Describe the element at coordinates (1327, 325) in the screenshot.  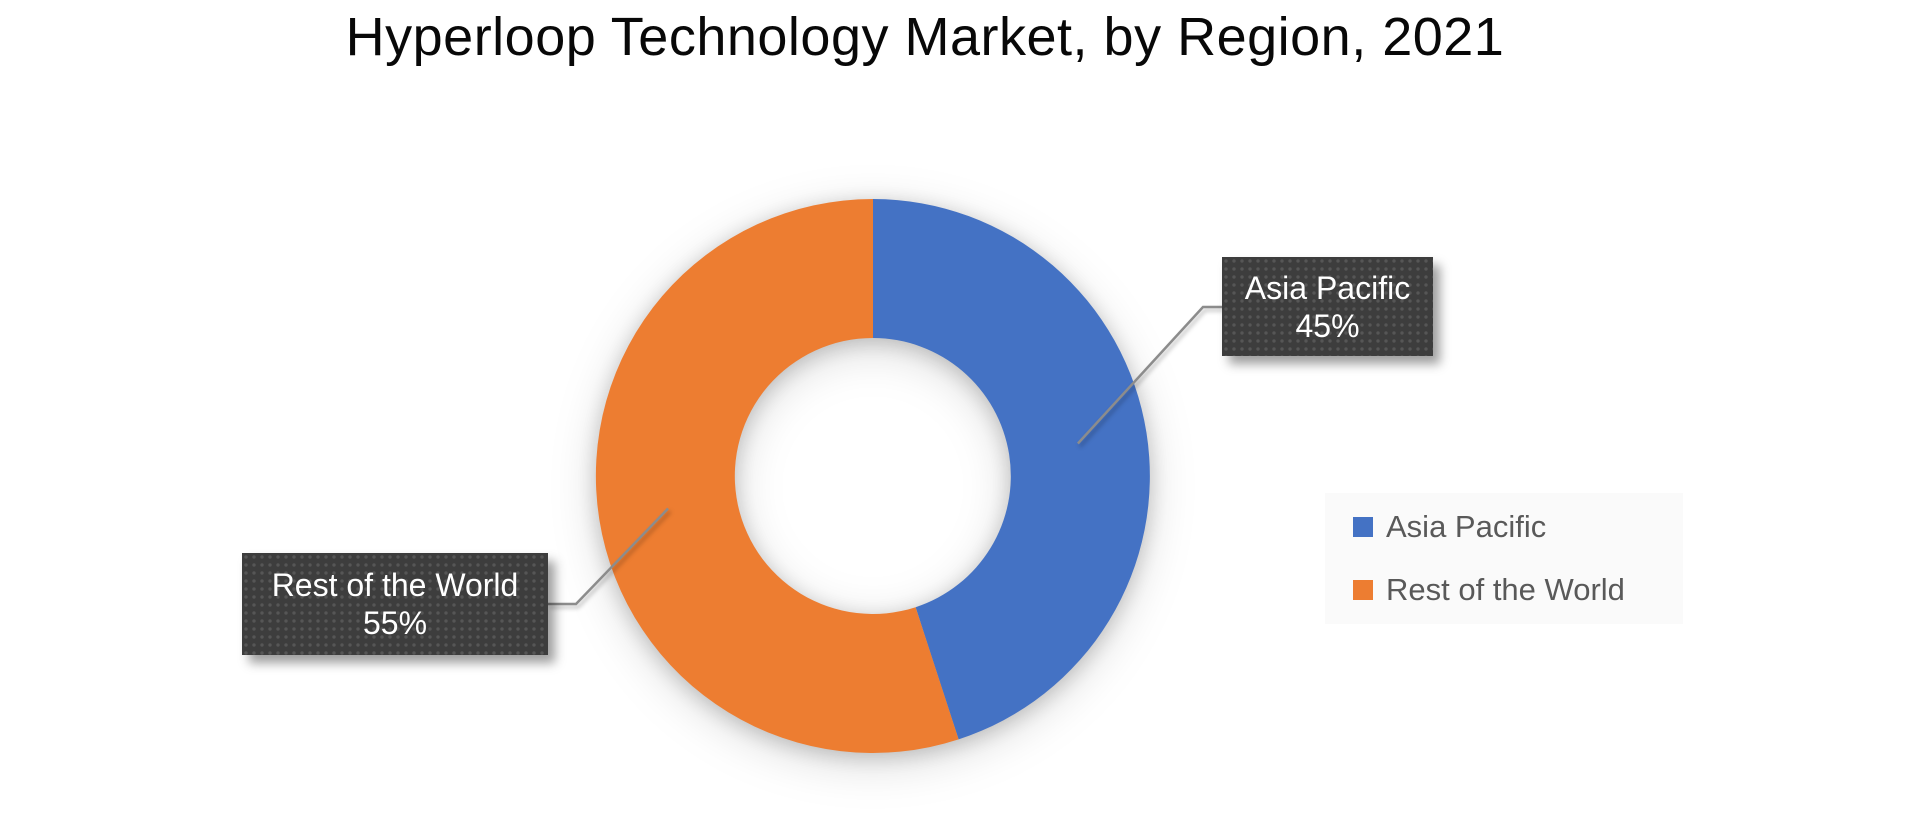
I see `data-label-value: 45%` at that location.